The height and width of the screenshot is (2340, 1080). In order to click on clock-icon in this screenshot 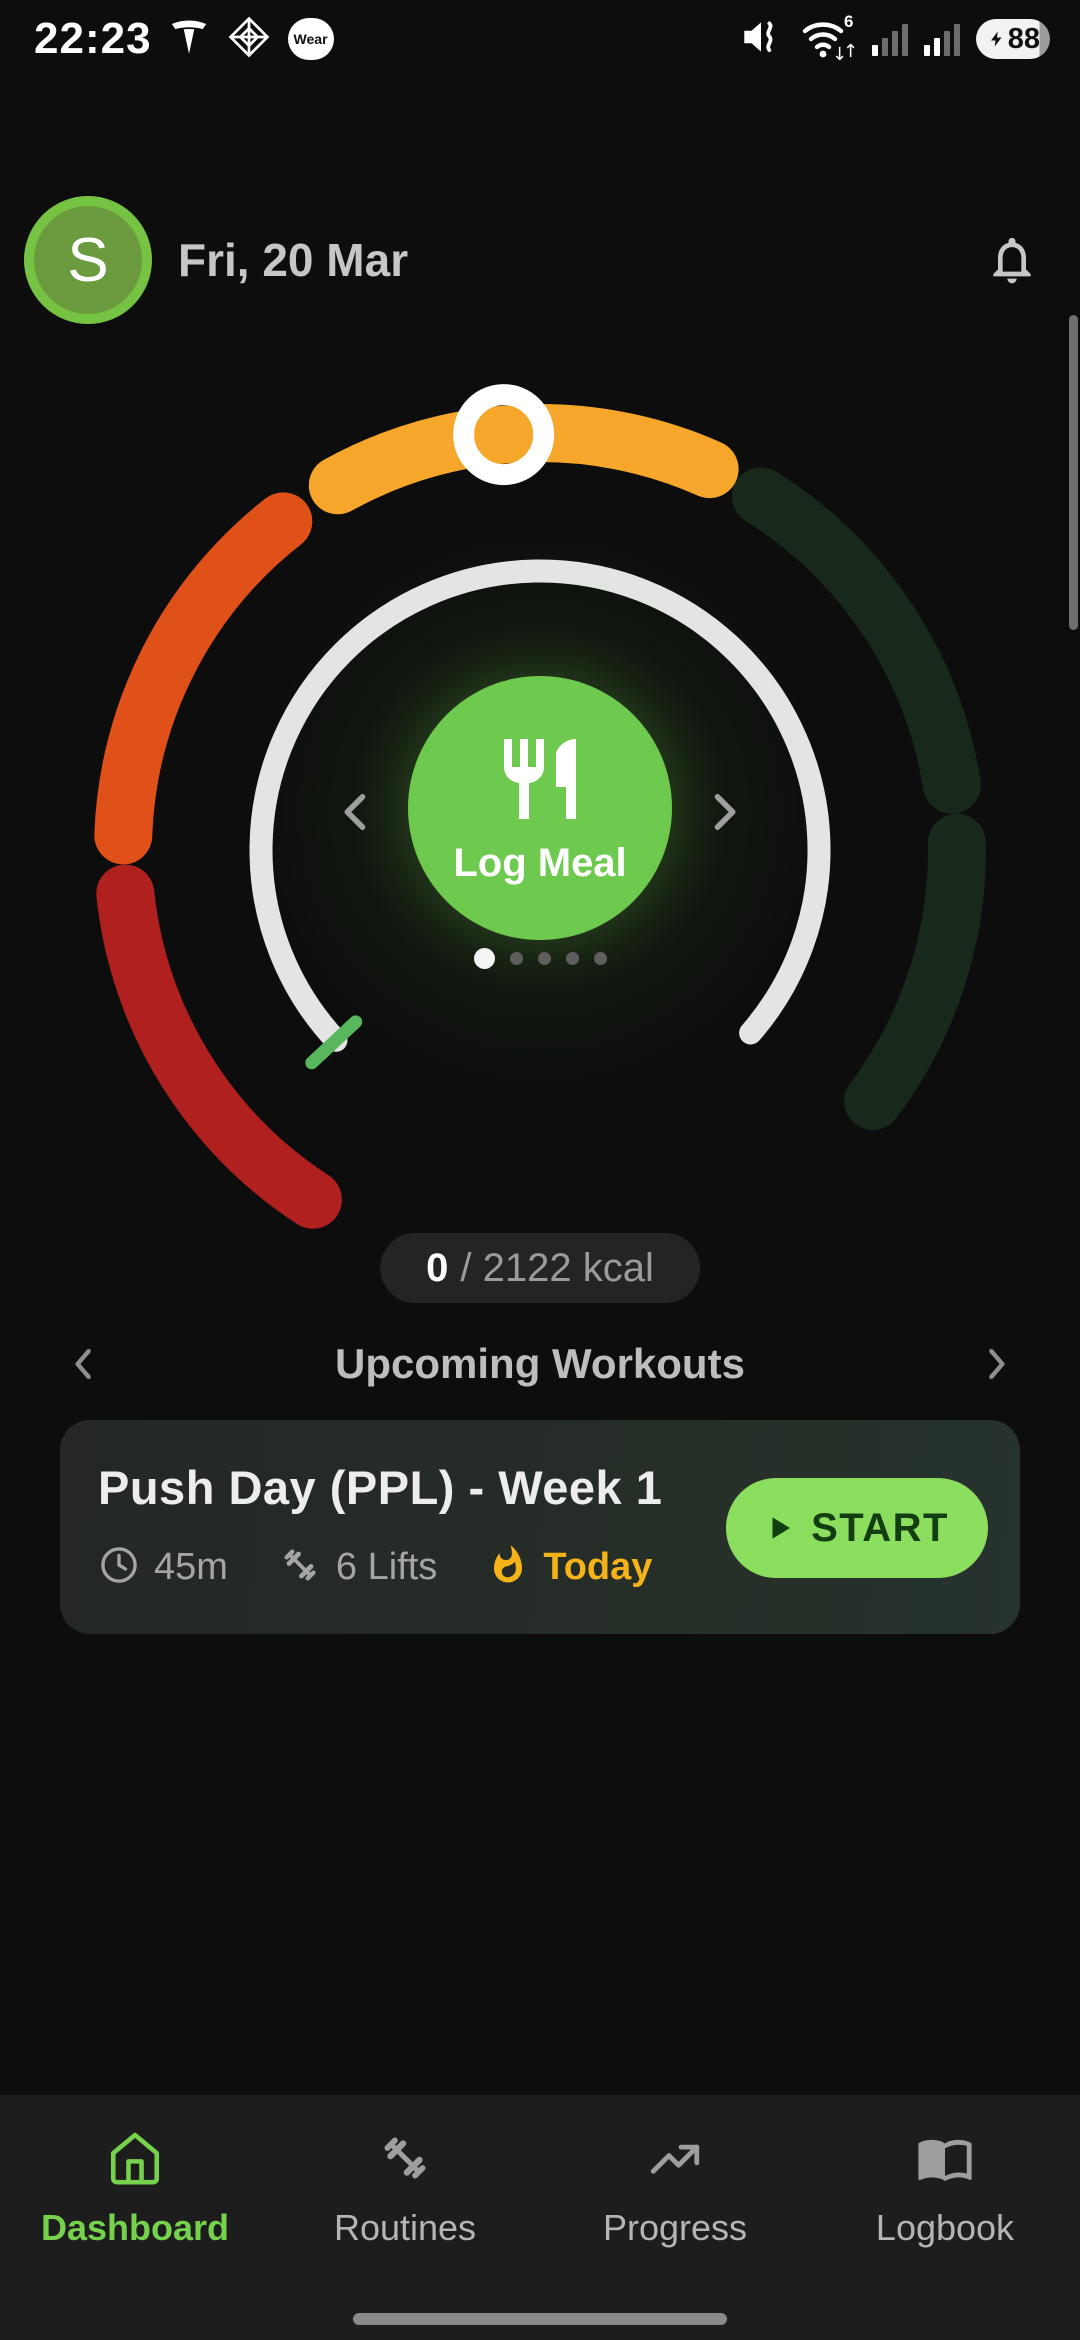, I will do `click(119, 1567)`.